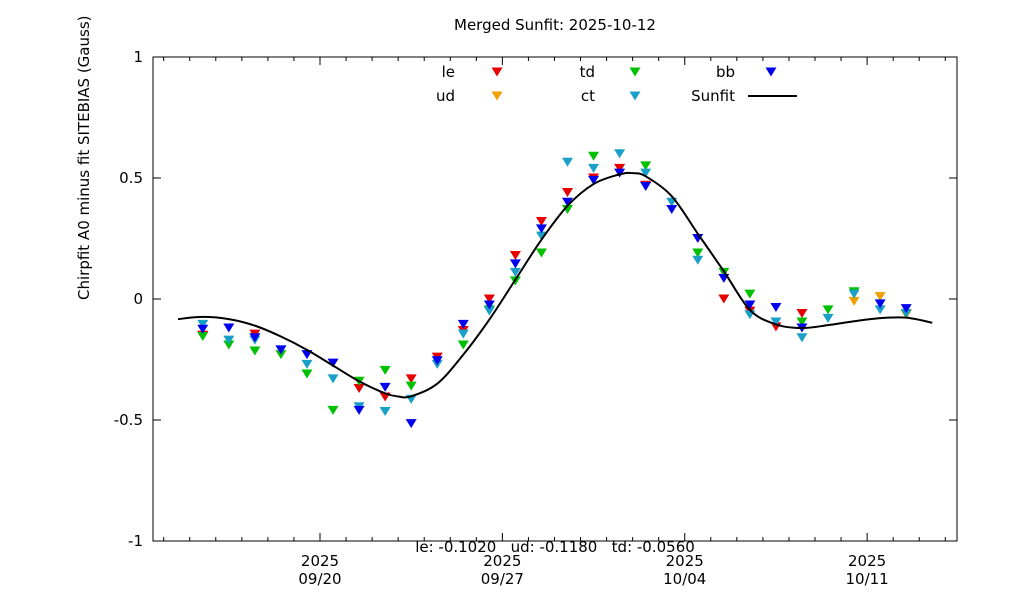  I want to click on y-tick-label: -1, so click(135, 541).